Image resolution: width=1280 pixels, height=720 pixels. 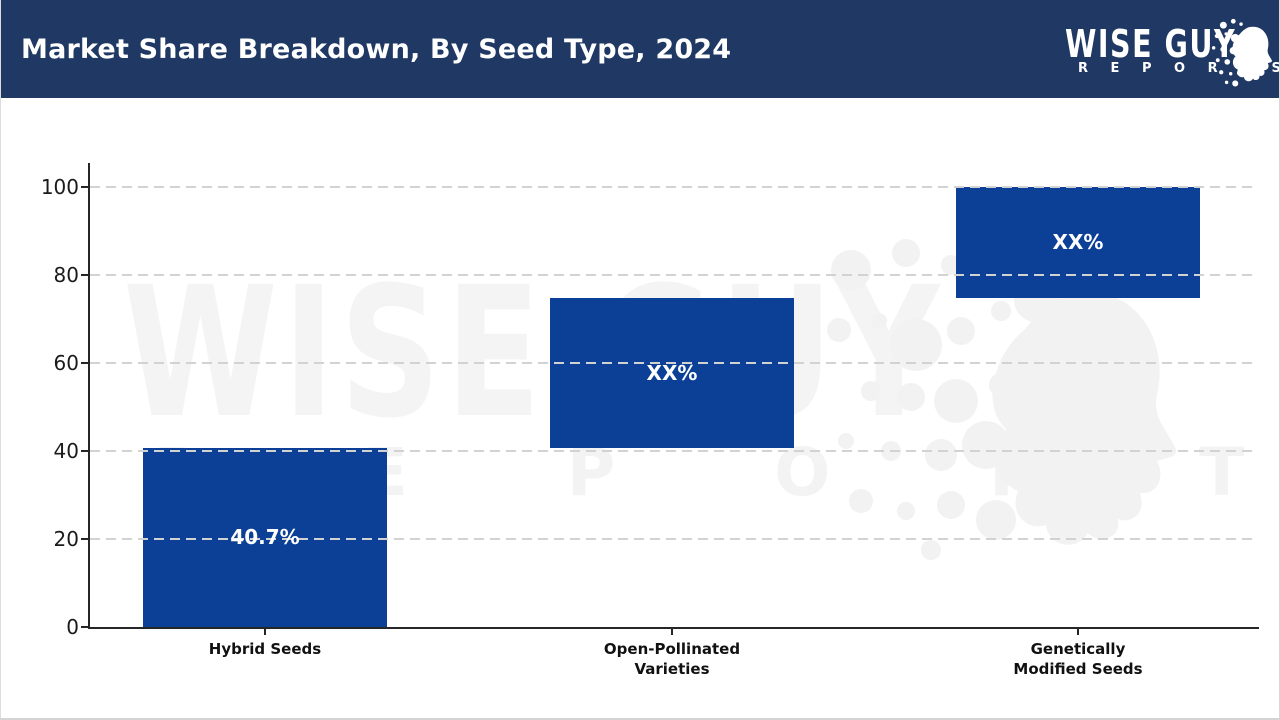 I want to click on x-axis-category-label: Hybrid Seeds, so click(x=265, y=649).